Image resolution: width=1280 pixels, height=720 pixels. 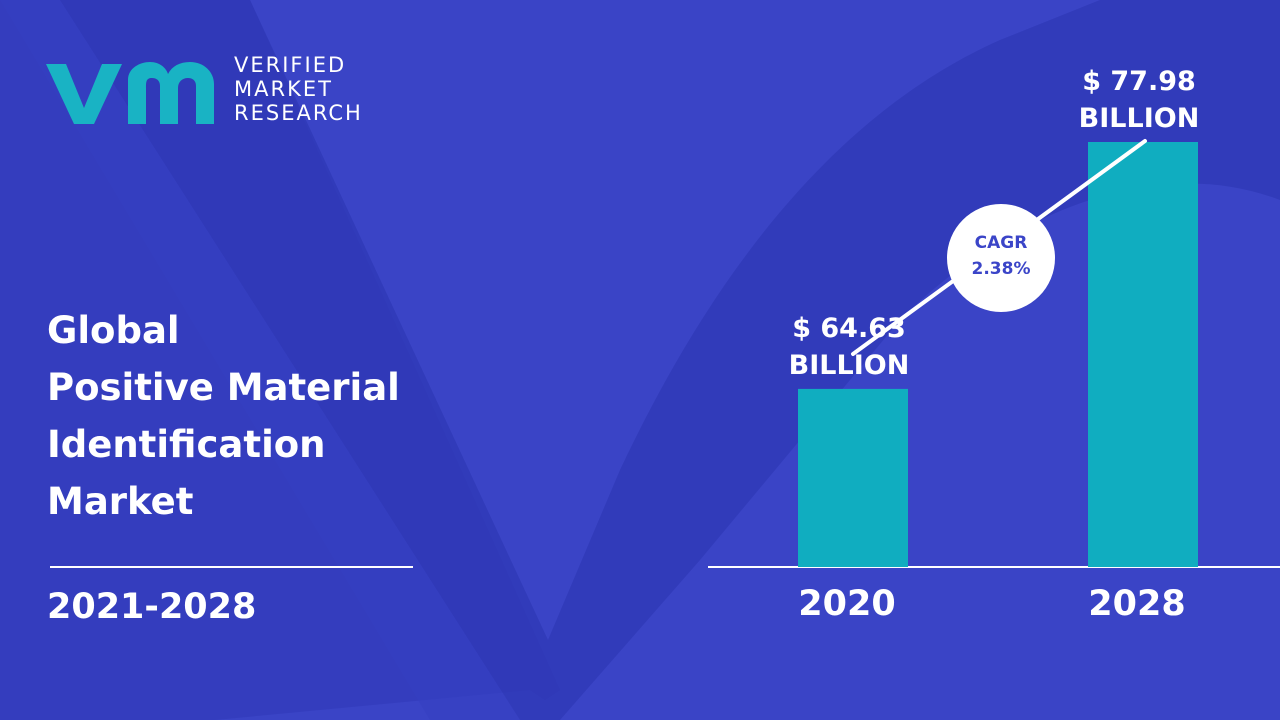 I want to click on x-tick-label-2020: 2020, so click(x=846, y=604).